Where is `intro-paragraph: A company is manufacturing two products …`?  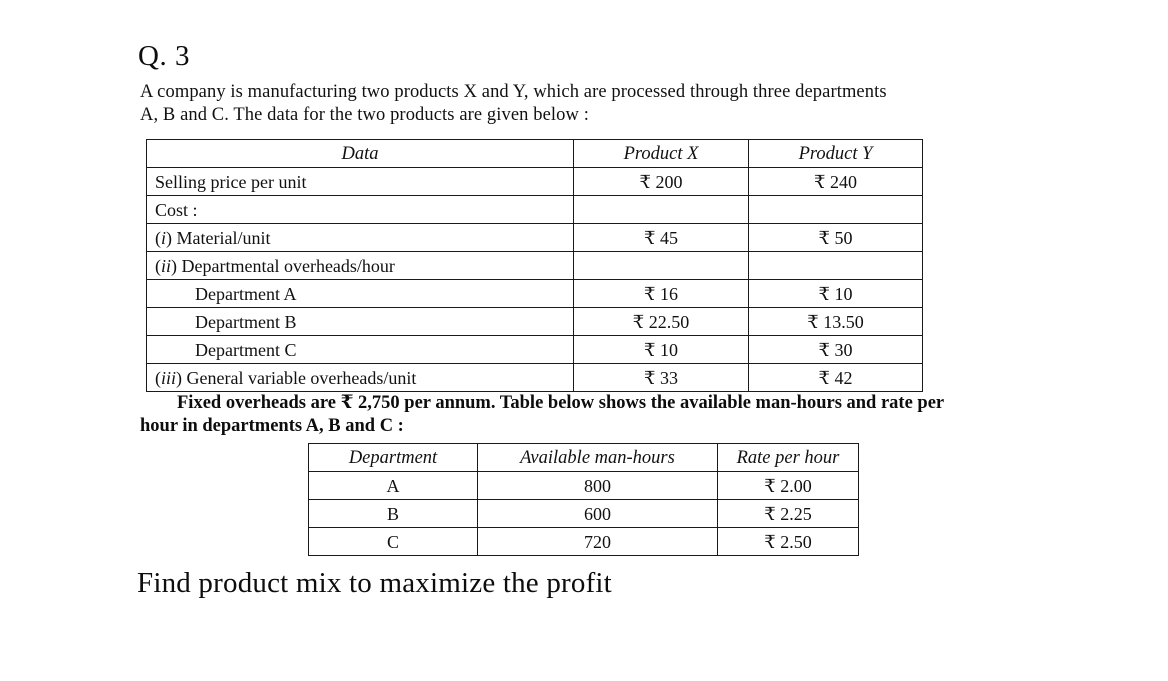 intro-paragraph: A company is manufacturing two products … is located at coordinates (585, 103).